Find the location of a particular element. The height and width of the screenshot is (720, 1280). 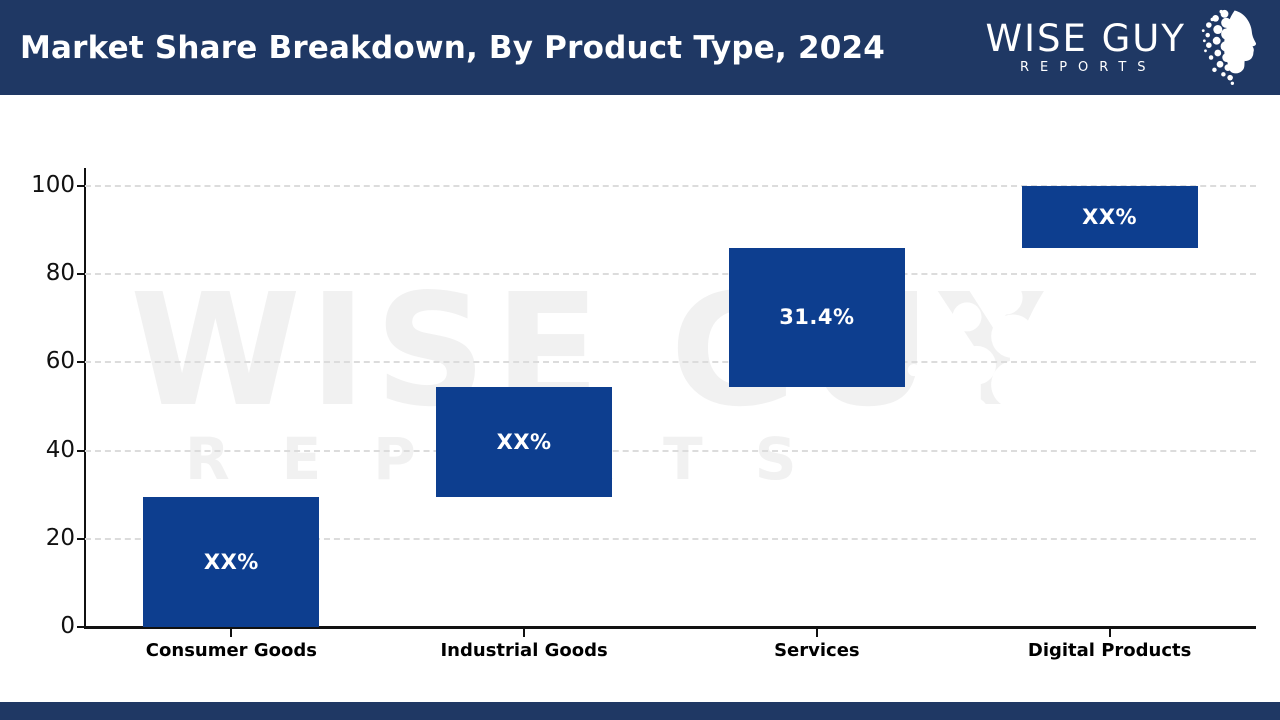

bar-label-digital-products: XX% is located at coordinates (1110, 217).